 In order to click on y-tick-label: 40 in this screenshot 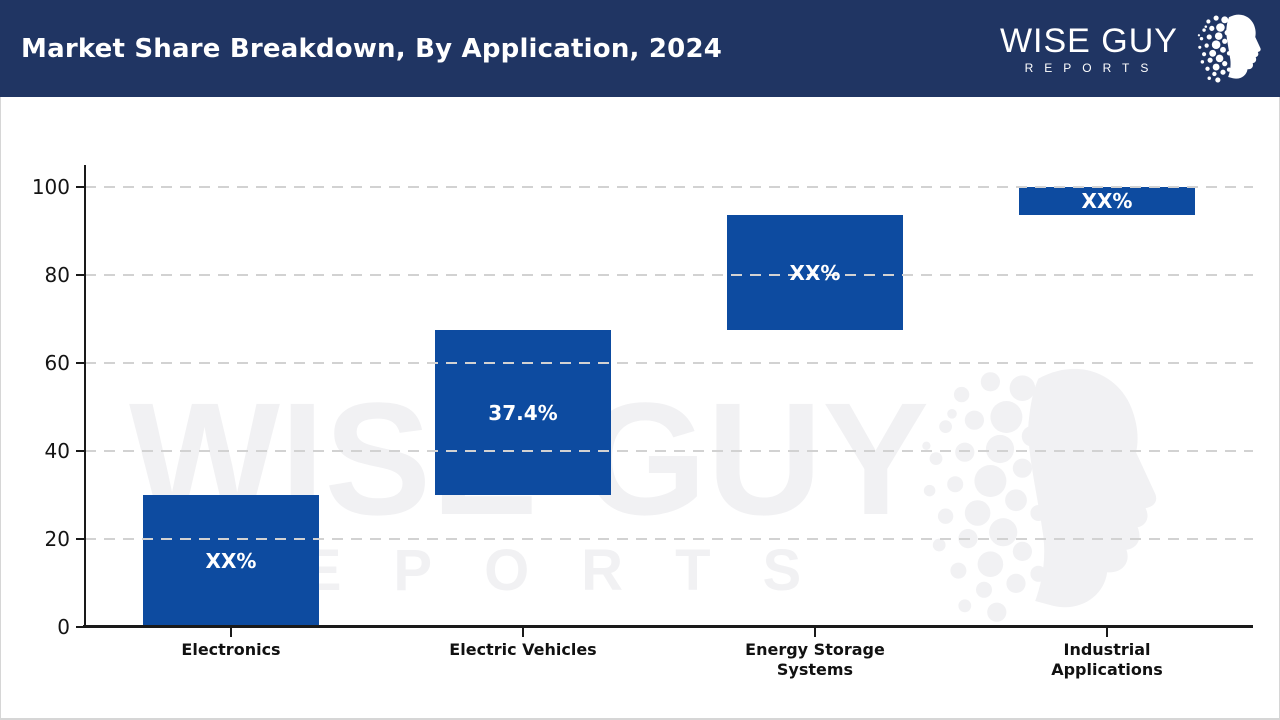, I will do `click(57, 451)`.